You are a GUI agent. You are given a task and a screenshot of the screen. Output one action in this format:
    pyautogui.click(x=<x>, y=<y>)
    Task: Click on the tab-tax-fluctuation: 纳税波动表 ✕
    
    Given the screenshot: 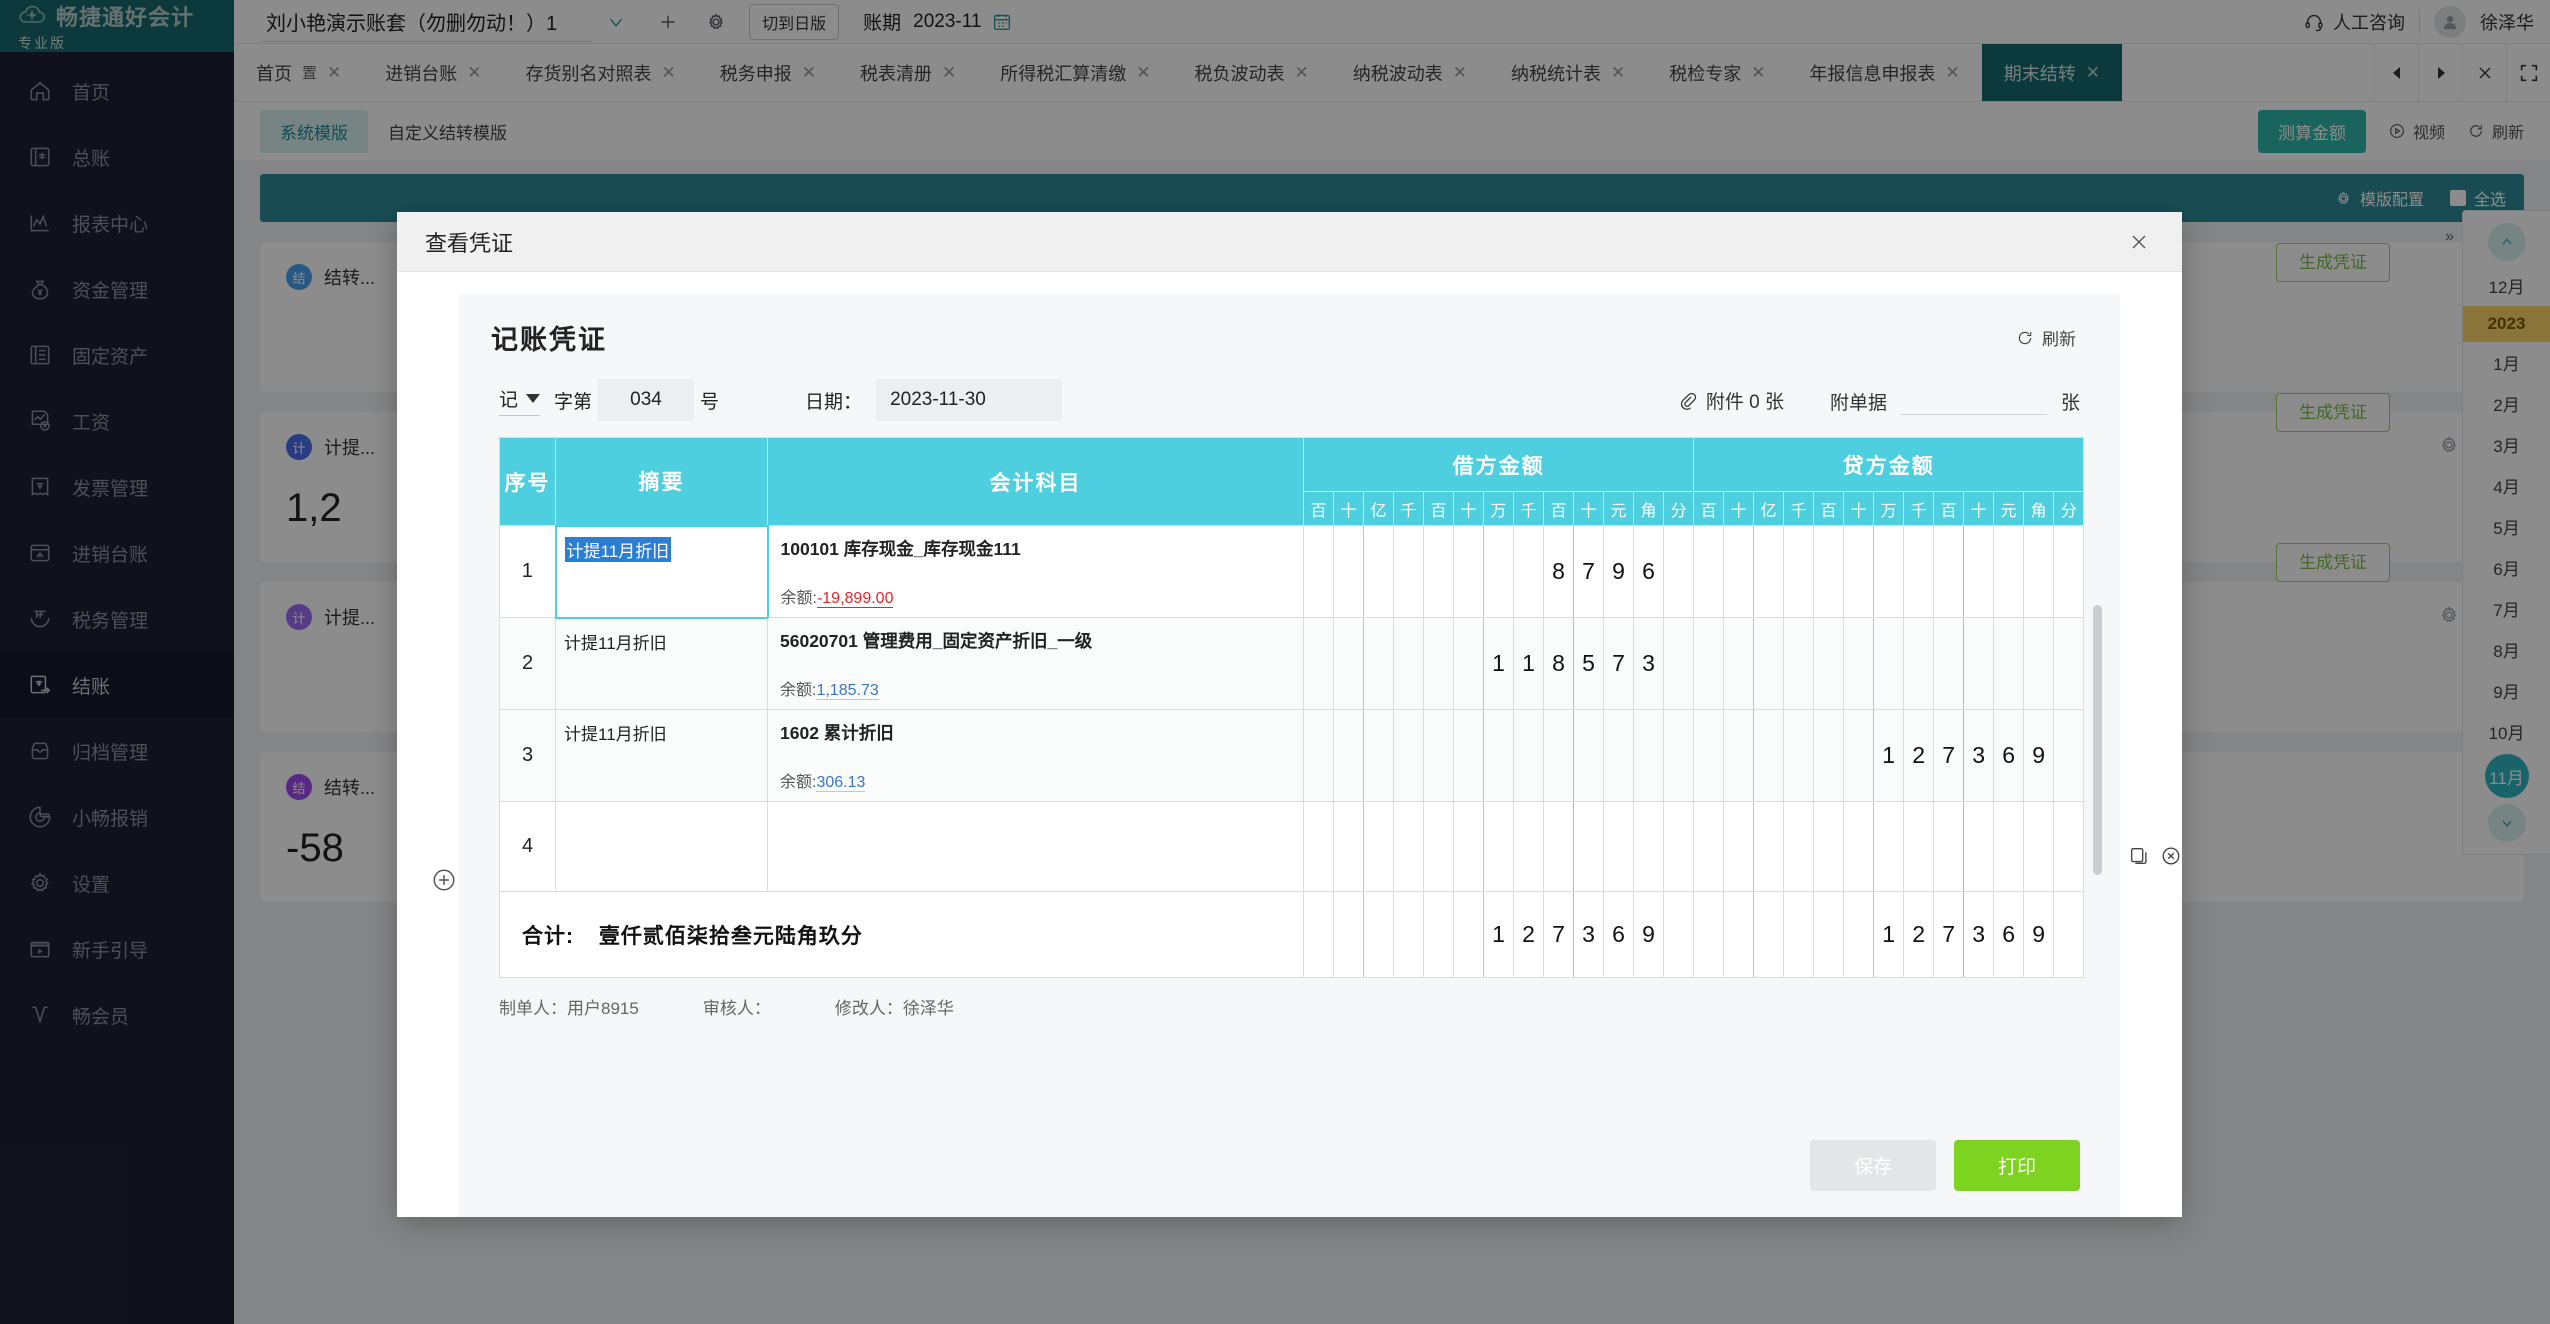 What is the action you would take?
    pyautogui.click(x=1410, y=72)
    